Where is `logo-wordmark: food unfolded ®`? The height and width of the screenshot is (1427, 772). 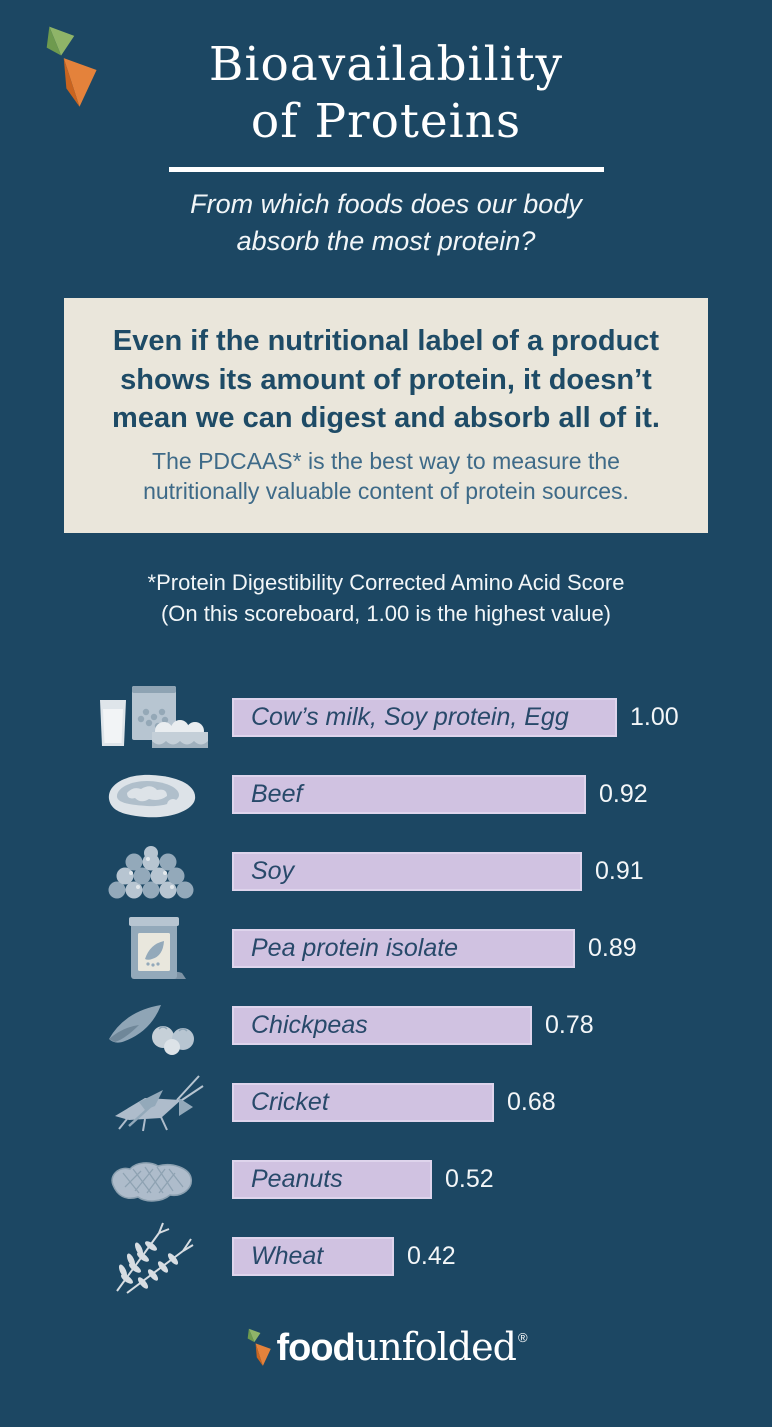
logo-wordmark: food unfolded ® is located at coordinates (401, 1347).